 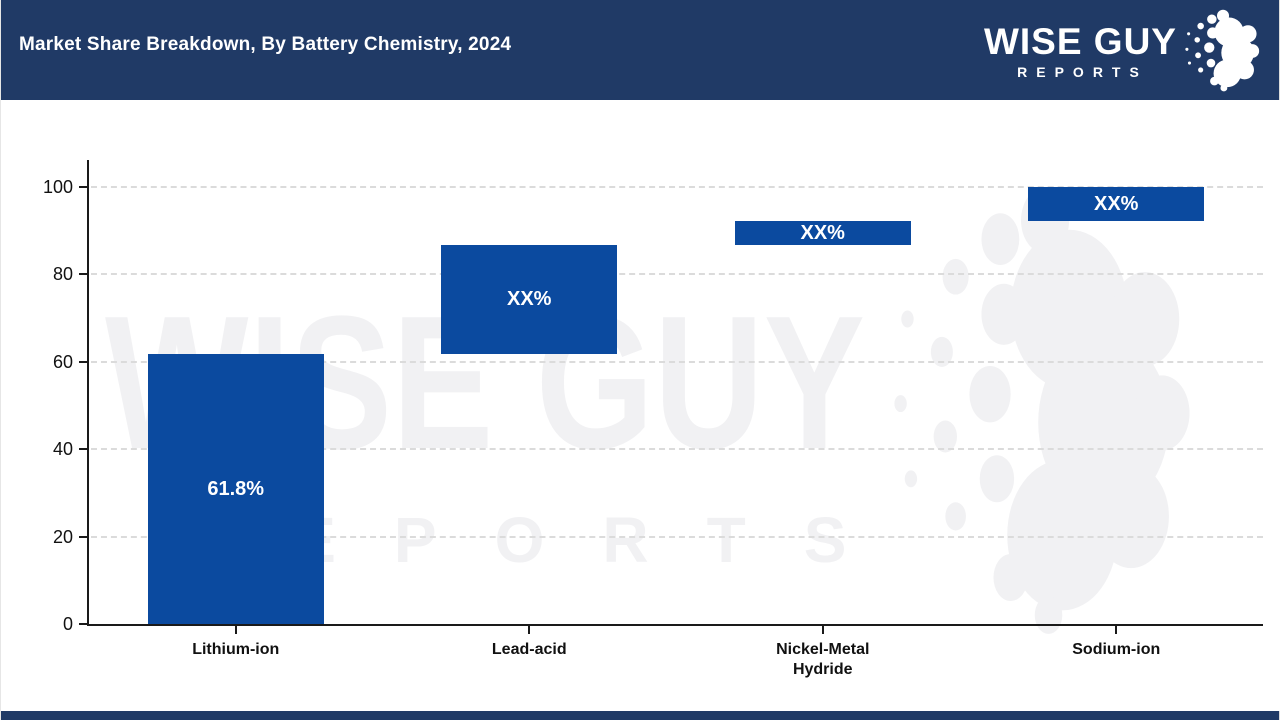 I want to click on y-axis-line, so click(x=88, y=393).